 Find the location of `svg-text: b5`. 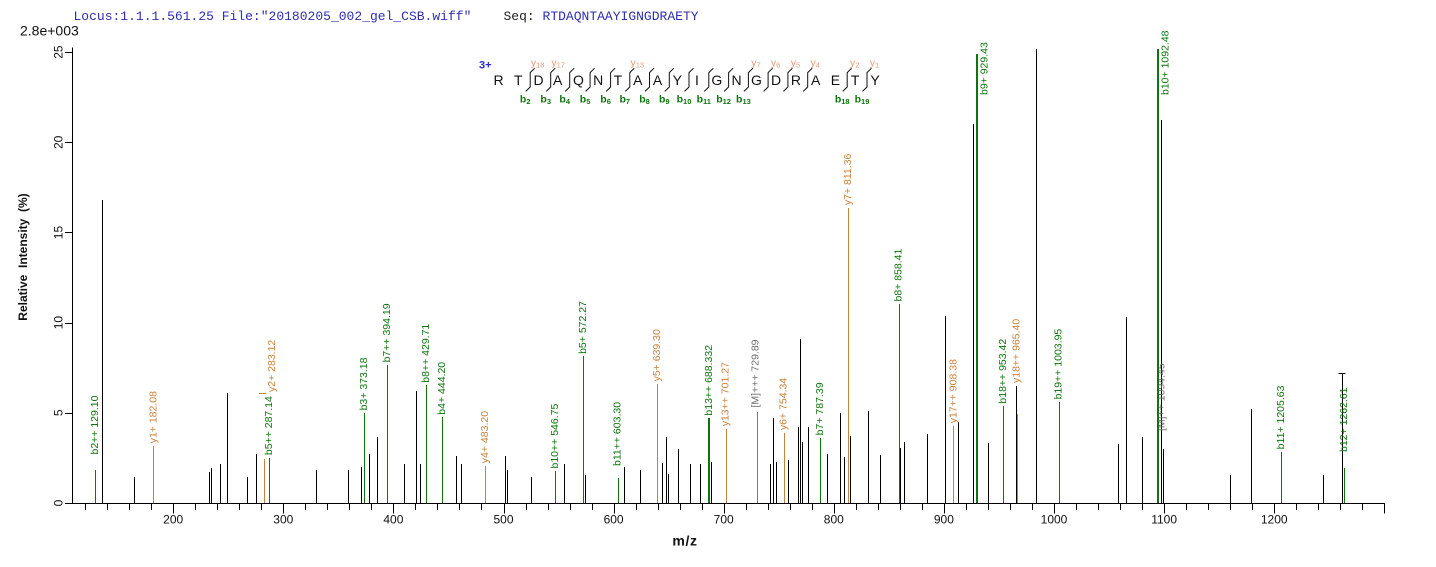

svg-text: b5 is located at coordinates (585, 100).